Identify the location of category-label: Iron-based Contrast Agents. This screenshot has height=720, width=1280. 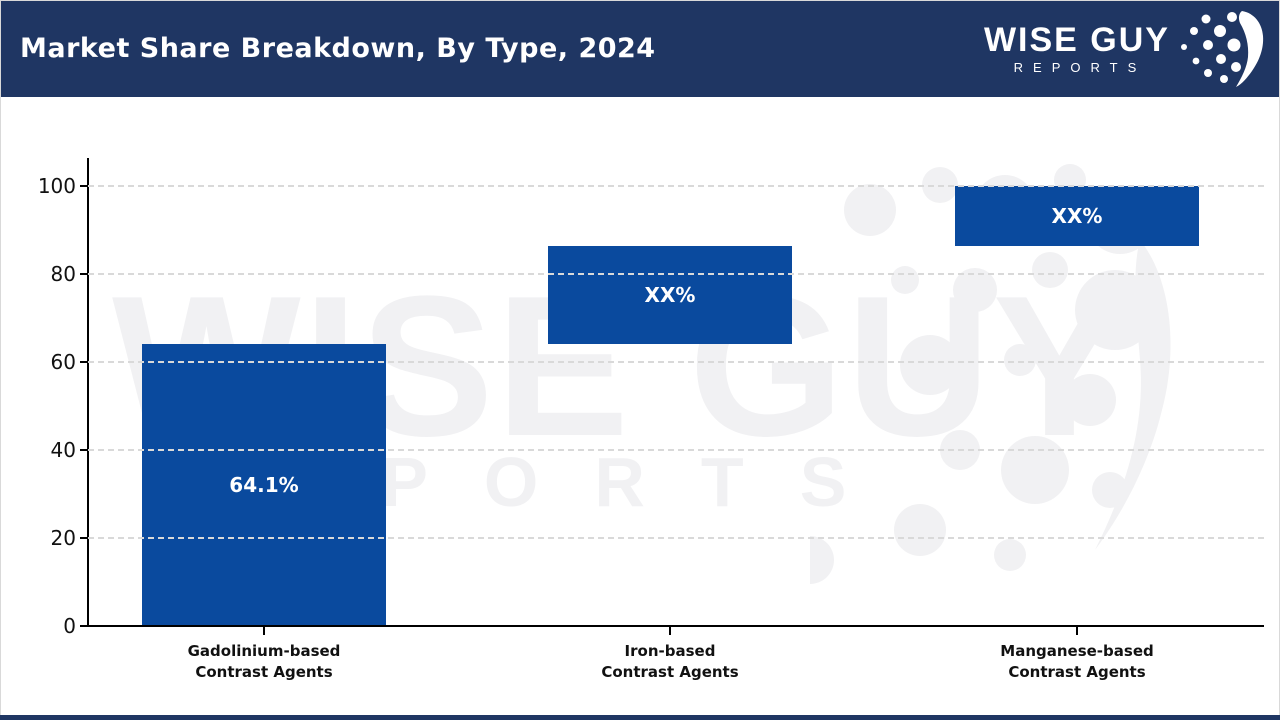
(670, 661).